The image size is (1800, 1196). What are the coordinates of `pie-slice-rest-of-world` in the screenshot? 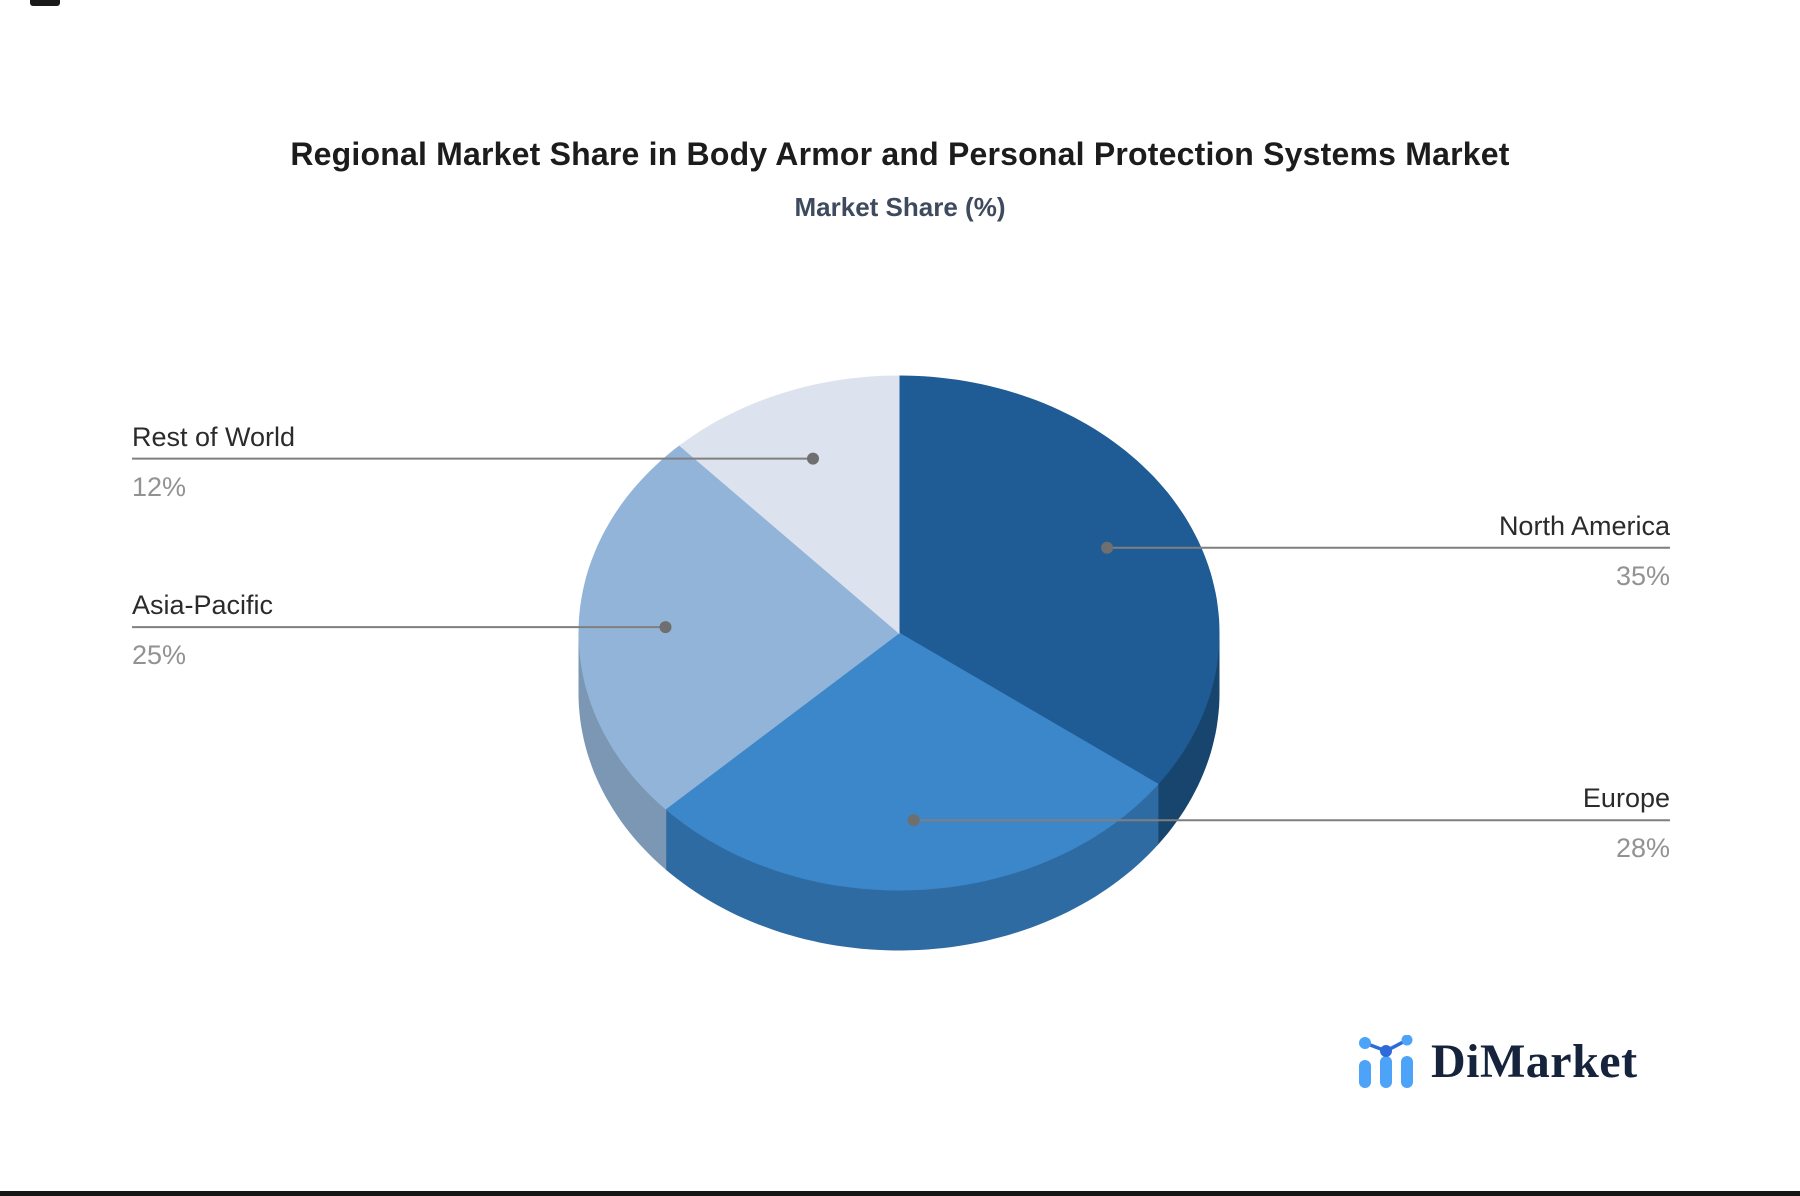 It's located at (789, 505).